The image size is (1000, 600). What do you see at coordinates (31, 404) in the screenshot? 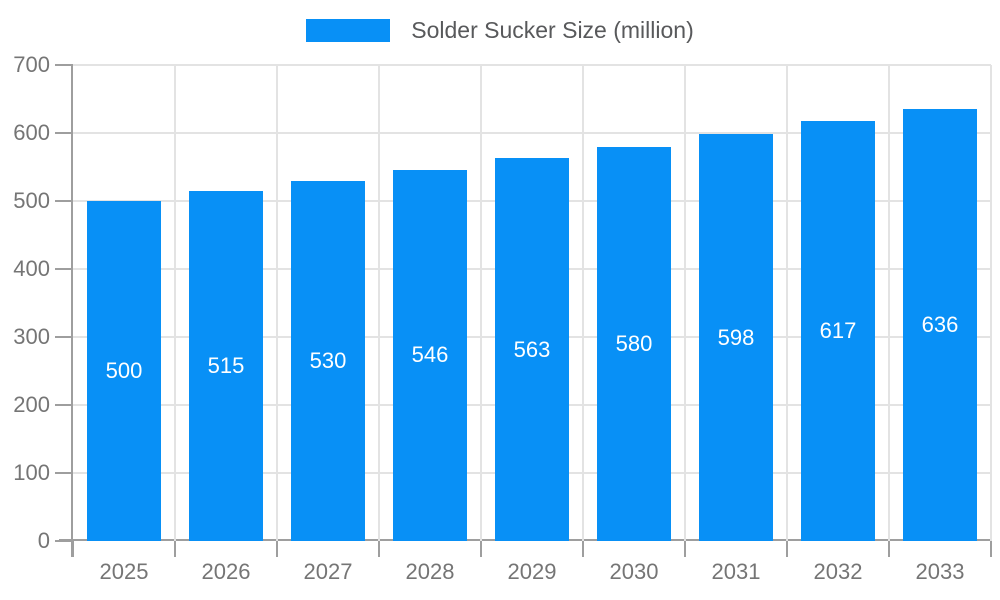
I see `y-tick-label: 200` at bounding box center [31, 404].